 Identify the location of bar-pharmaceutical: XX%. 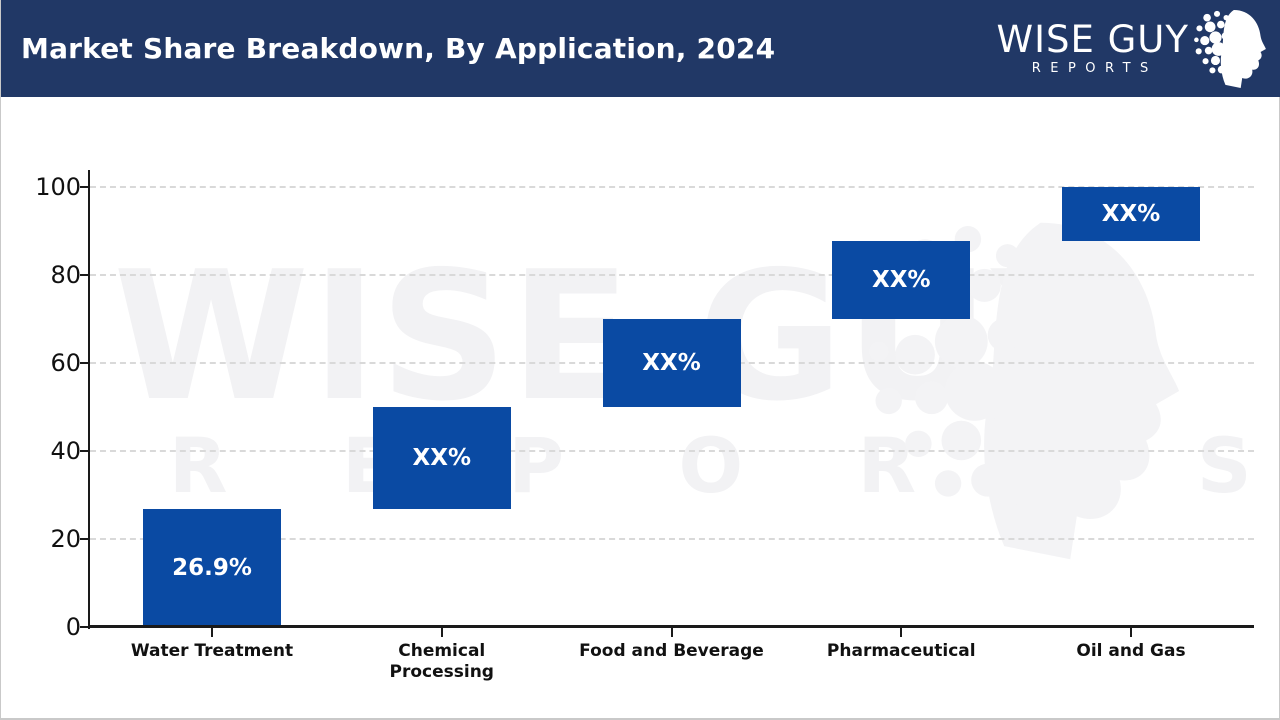
(901, 280).